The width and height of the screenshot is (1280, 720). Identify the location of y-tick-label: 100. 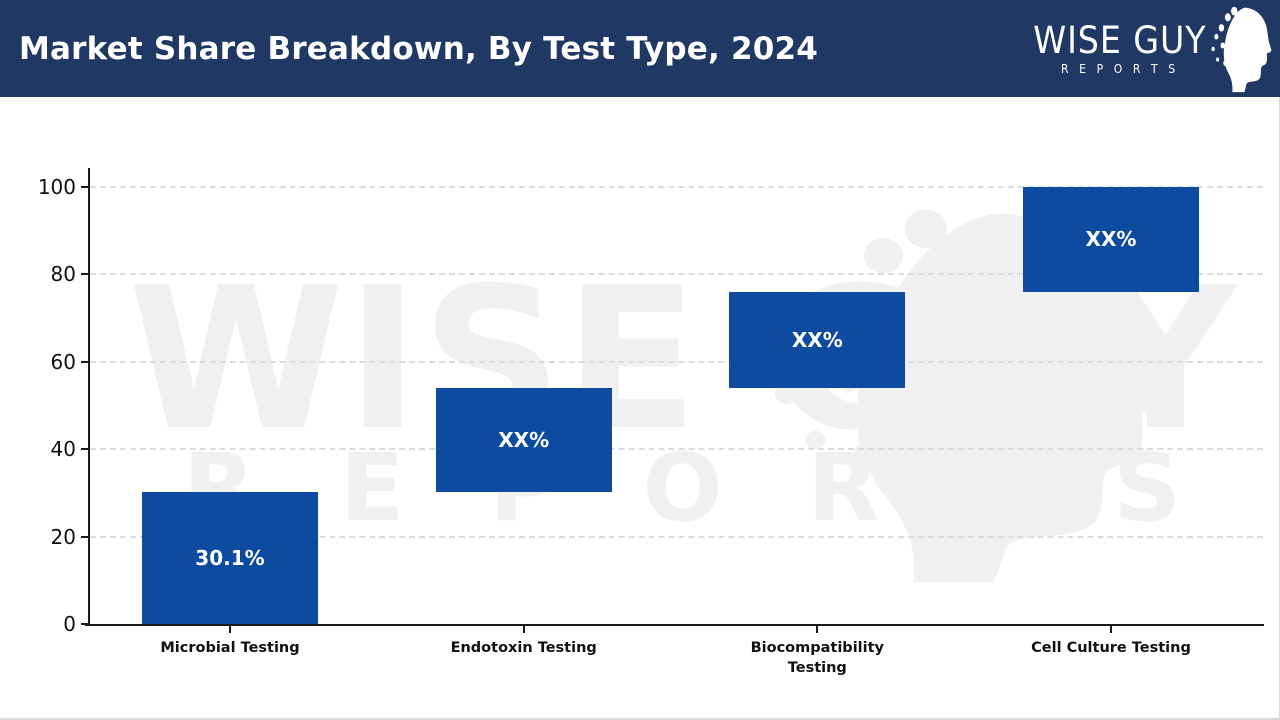
(56, 186).